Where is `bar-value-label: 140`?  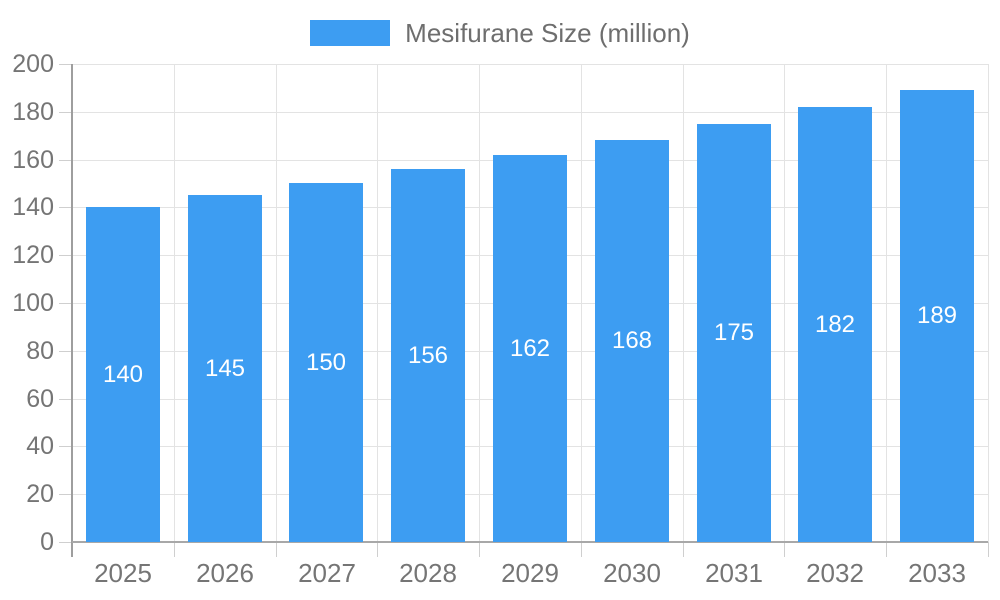
bar-value-label: 140 is located at coordinates (123, 374).